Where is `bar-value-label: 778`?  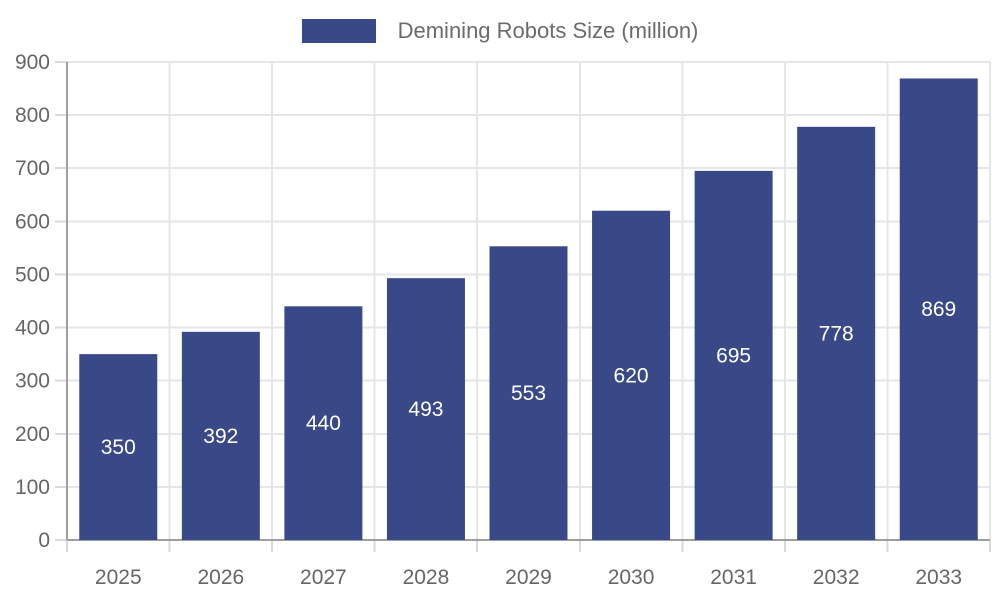
bar-value-label: 778 is located at coordinates (836, 333).